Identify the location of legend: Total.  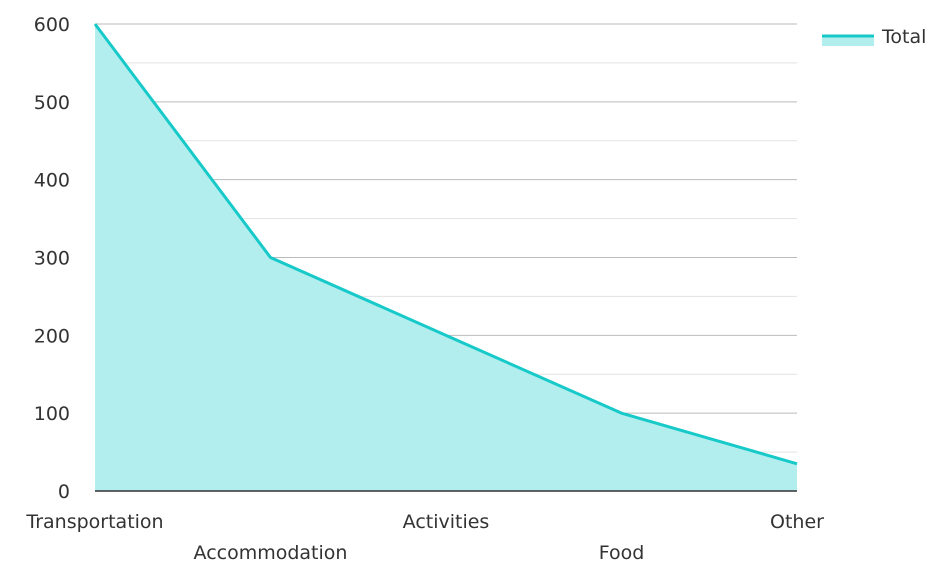
(874, 37).